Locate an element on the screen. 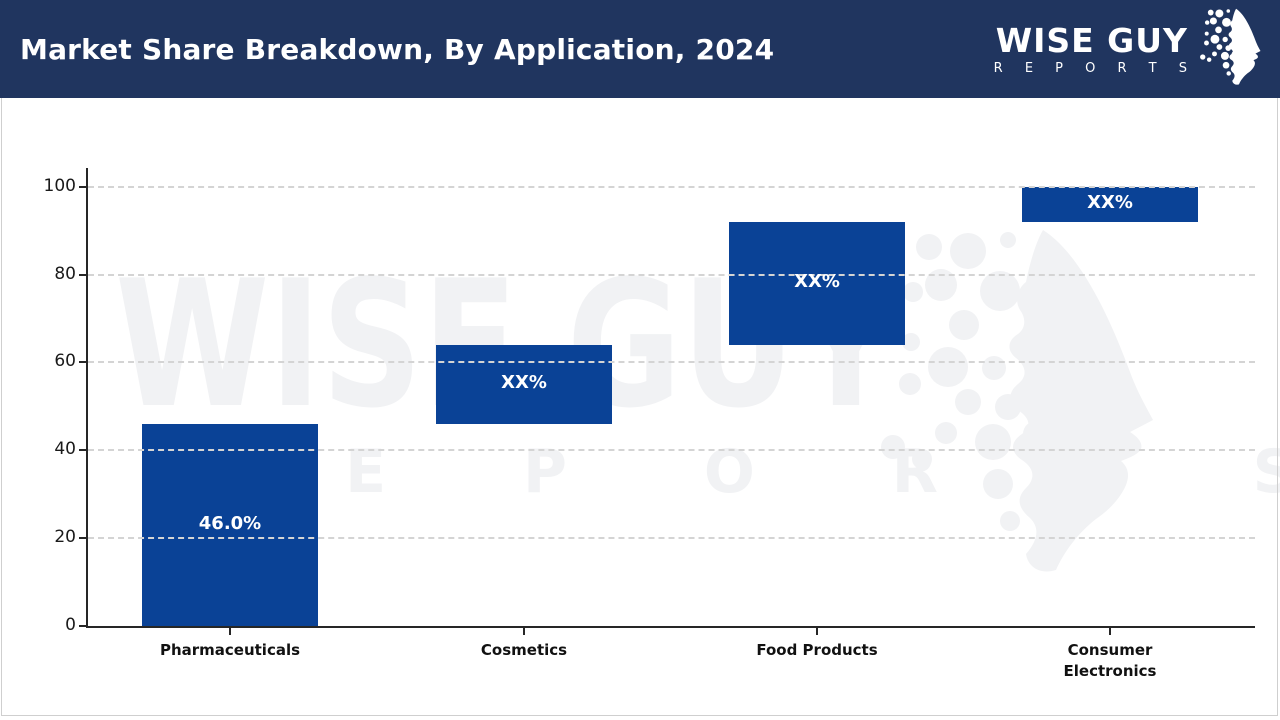  y-tick-label: 0 is located at coordinates (70, 625).